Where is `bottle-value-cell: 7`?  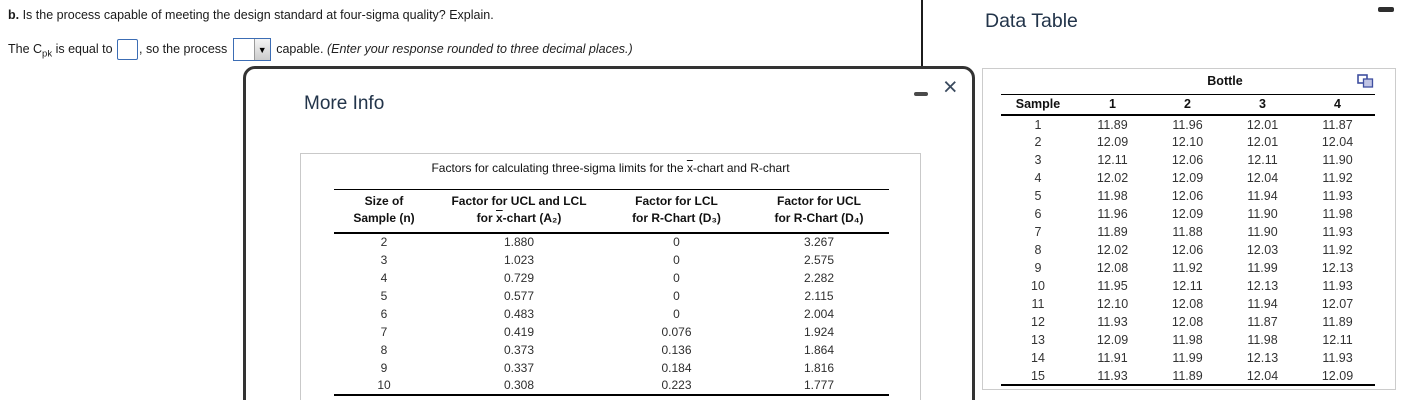 bottle-value-cell: 7 is located at coordinates (1038, 232).